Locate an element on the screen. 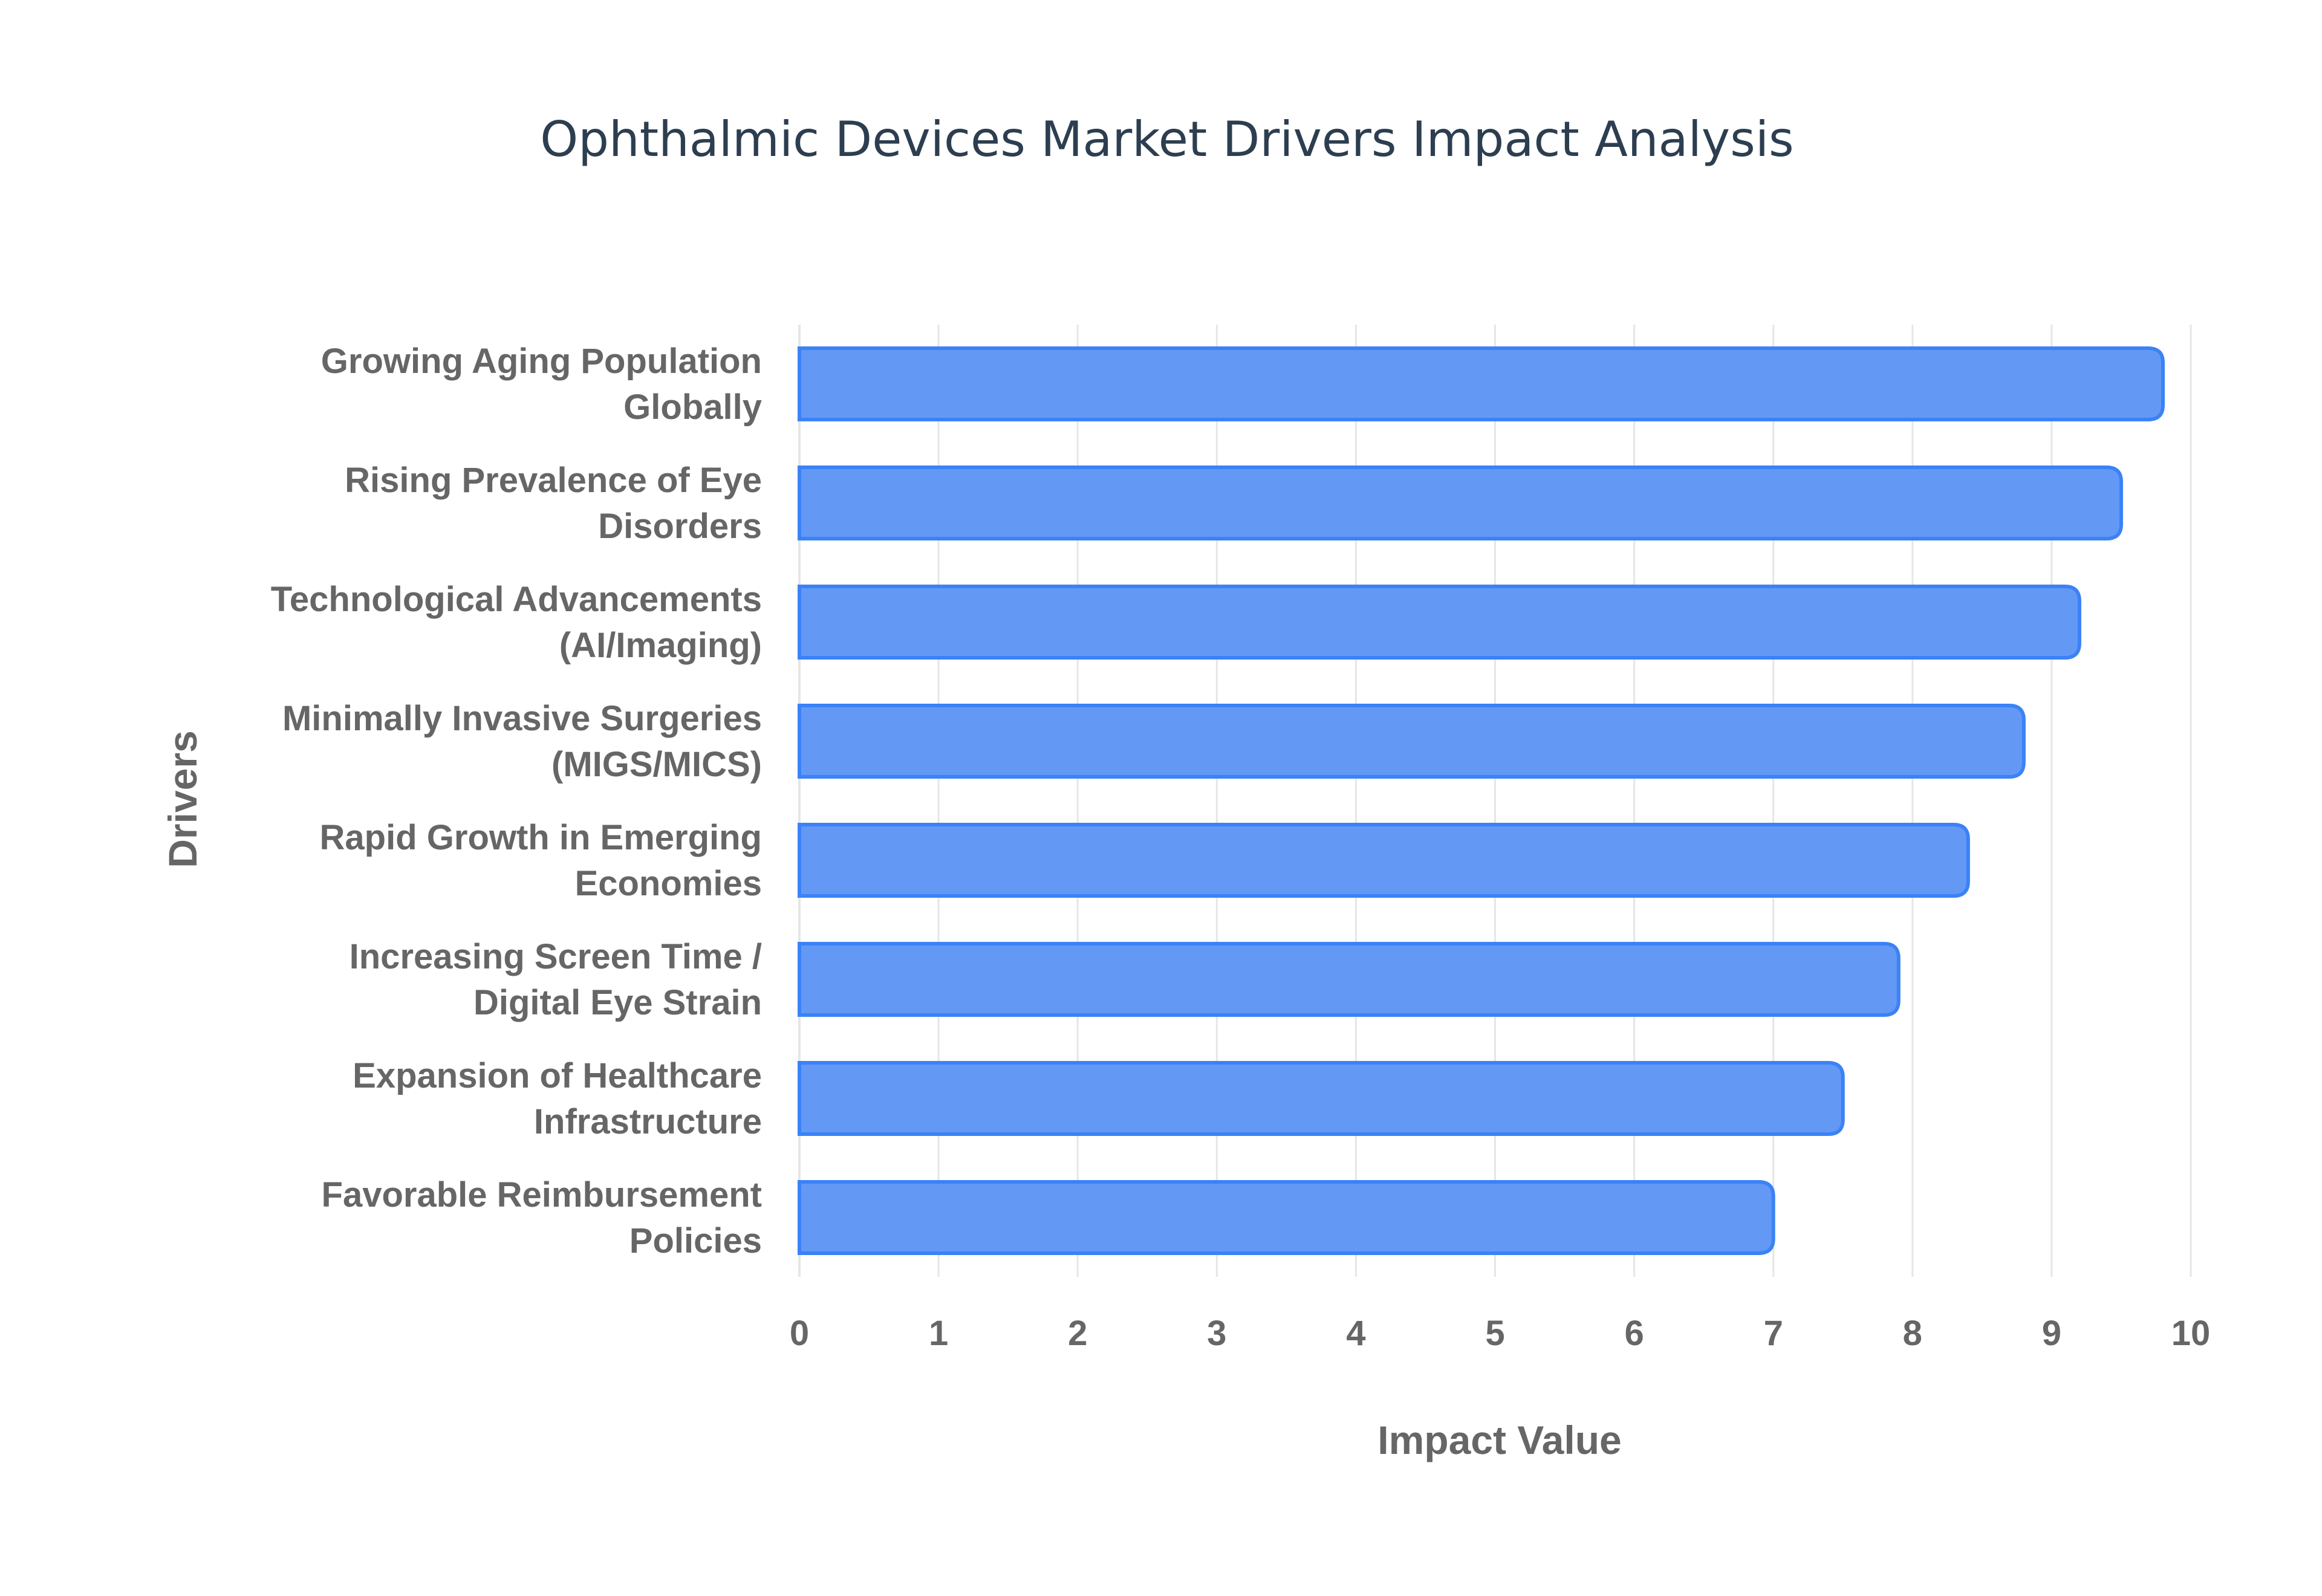  category-label: (MIGS/MICS) is located at coordinates (656, 764).